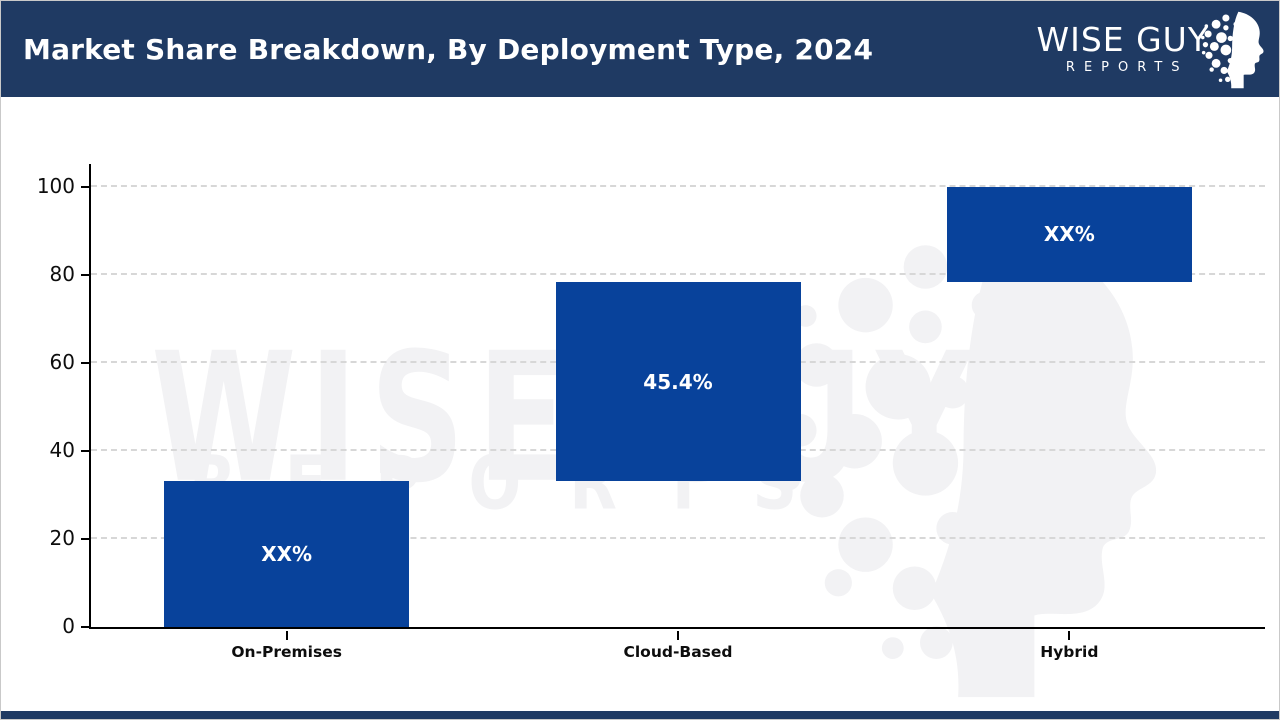 The height and width of the screenshot is (720, 1280). I want to click on wiseguy-logo: WISE GUY REPORTS, so click(1150, 49).